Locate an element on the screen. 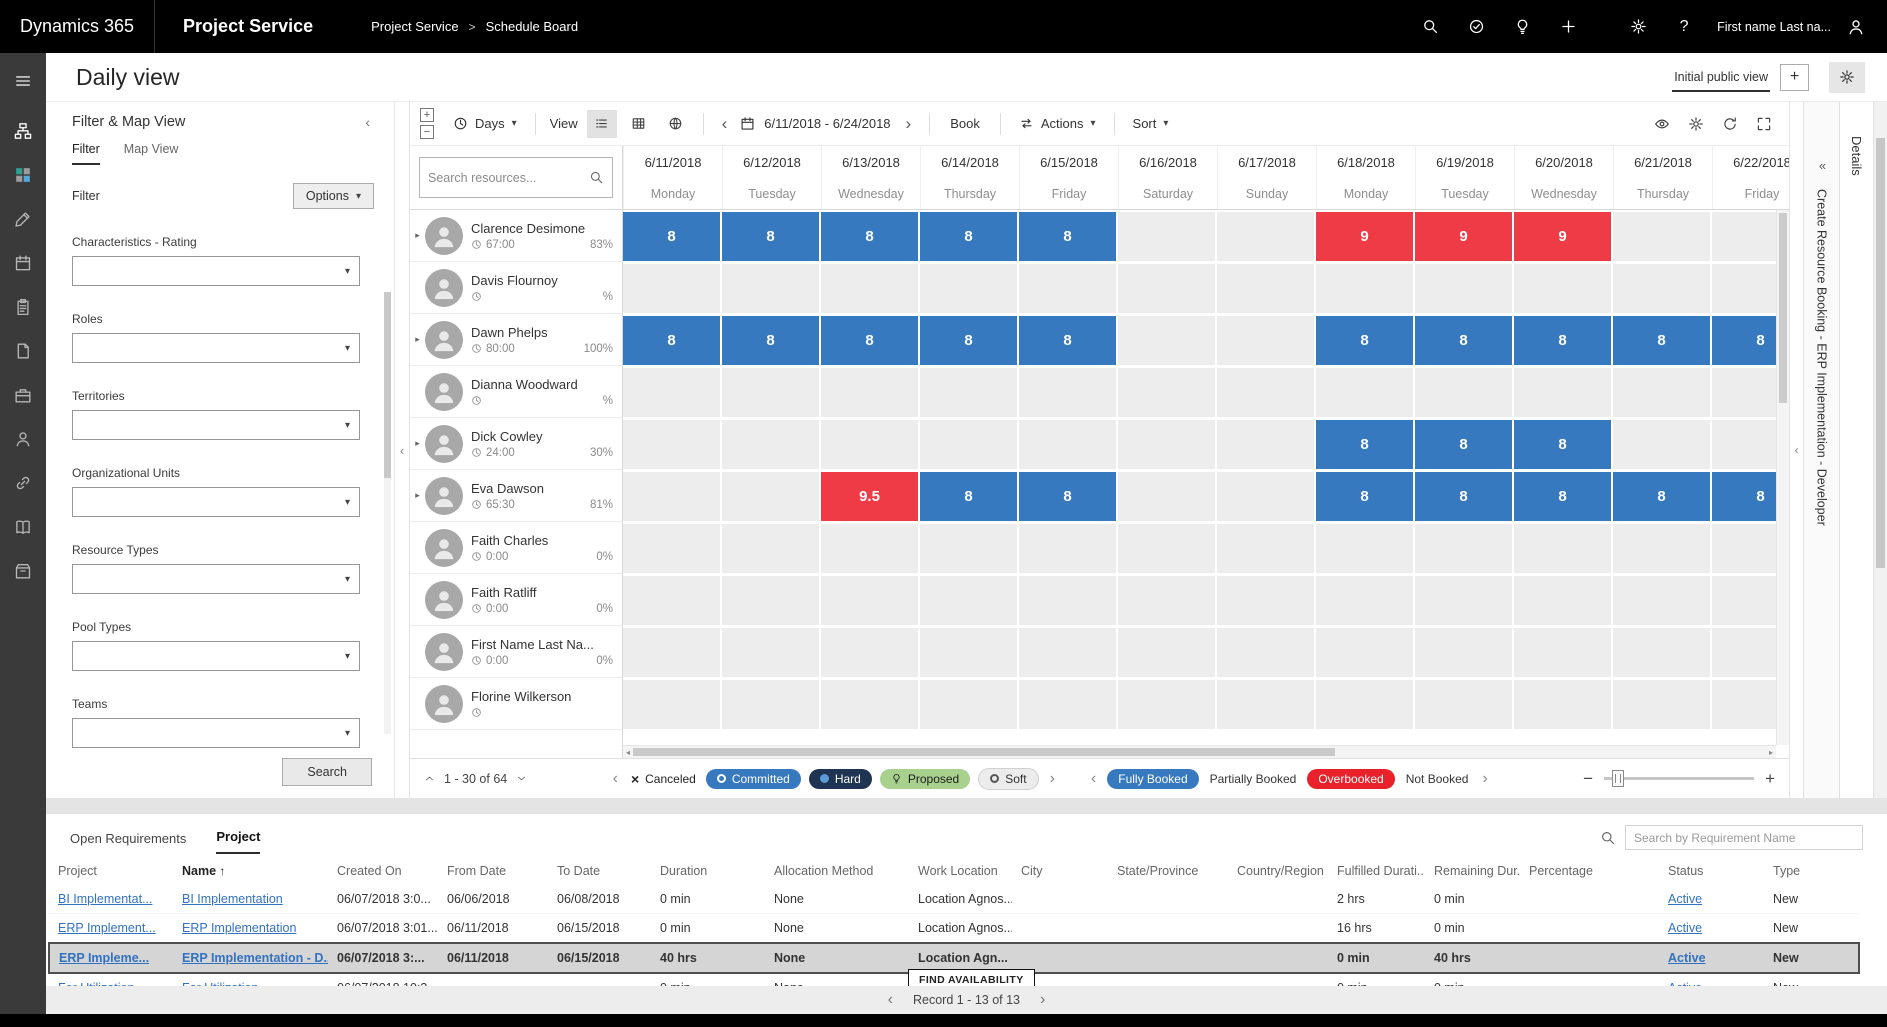 The height and width of the screenshot is (1027, 1887). expand-all-icon: + is located at coordinates (427, 115).